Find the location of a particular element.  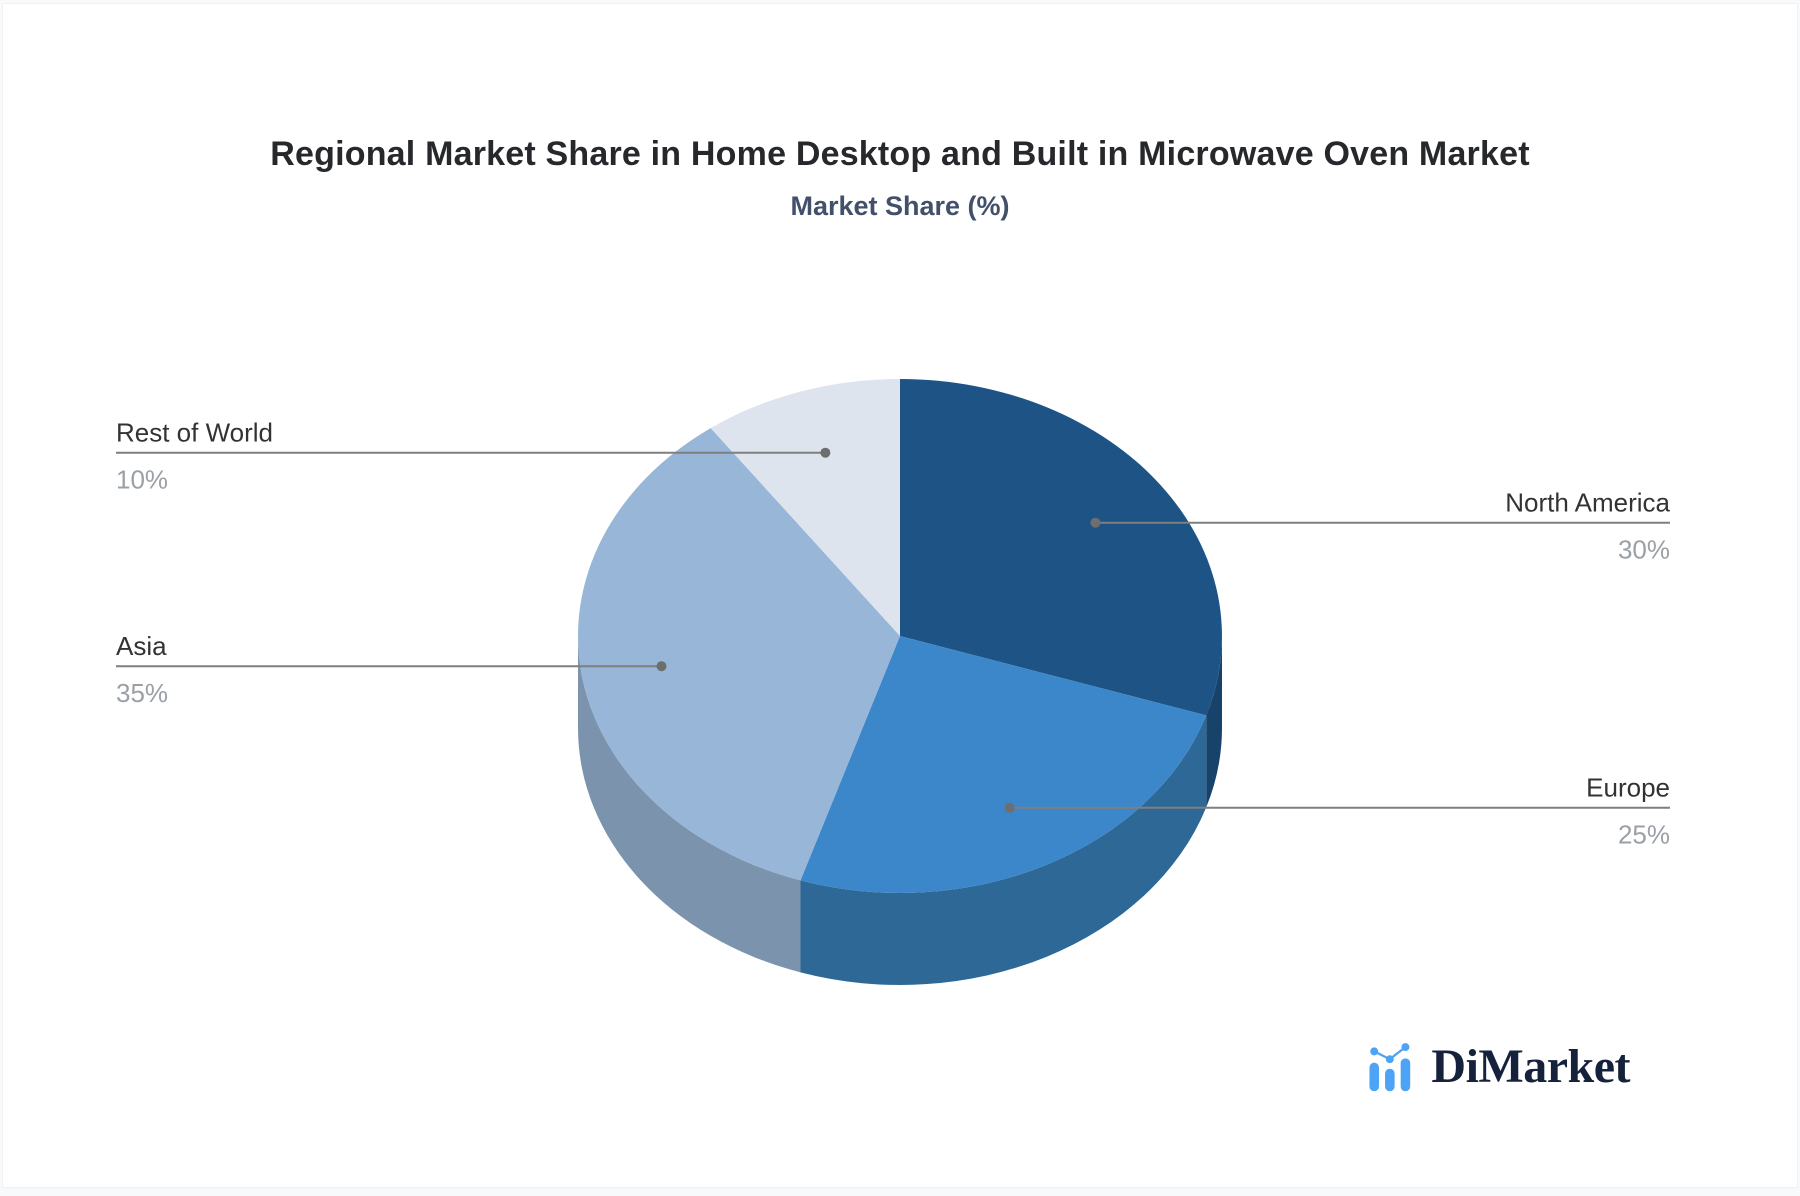

pie-slice-side-europe is located at coordinates (1003, 850).